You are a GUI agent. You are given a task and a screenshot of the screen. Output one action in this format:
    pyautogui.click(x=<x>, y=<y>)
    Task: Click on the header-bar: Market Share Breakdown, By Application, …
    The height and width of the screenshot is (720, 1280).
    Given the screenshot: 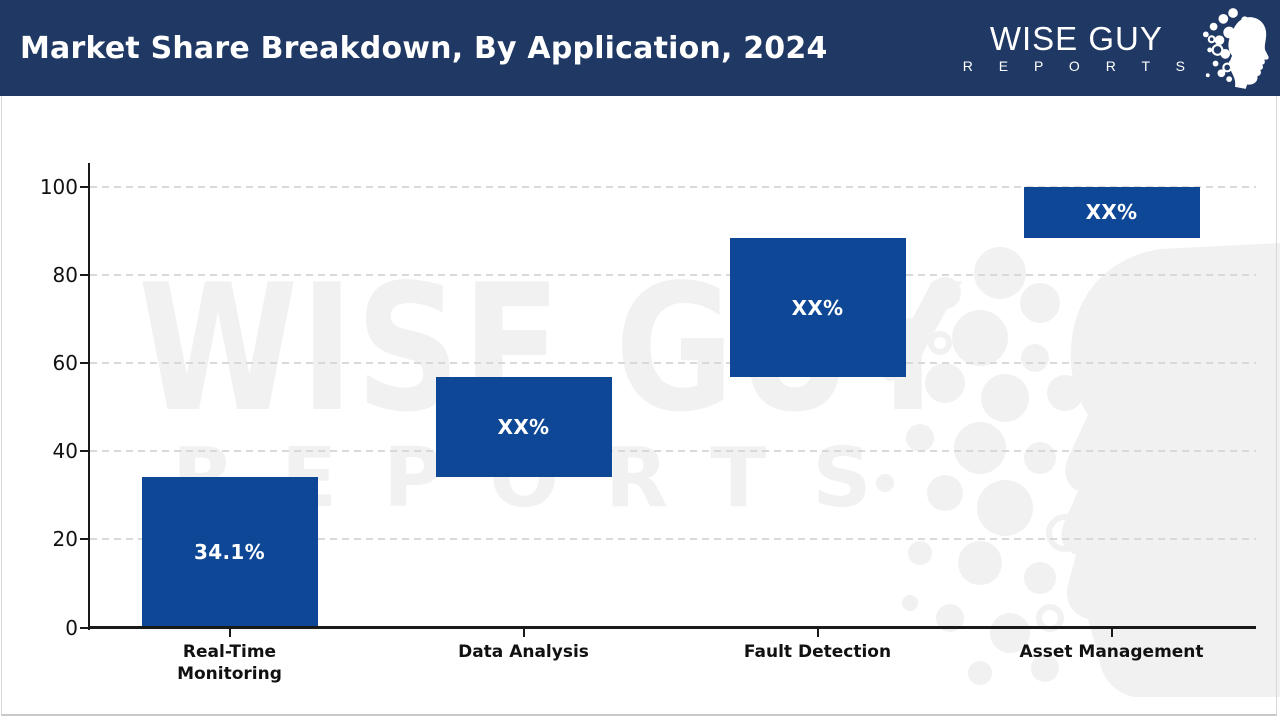 What is the action you would take?
    pyautogui.click(x=640, y=48)
    